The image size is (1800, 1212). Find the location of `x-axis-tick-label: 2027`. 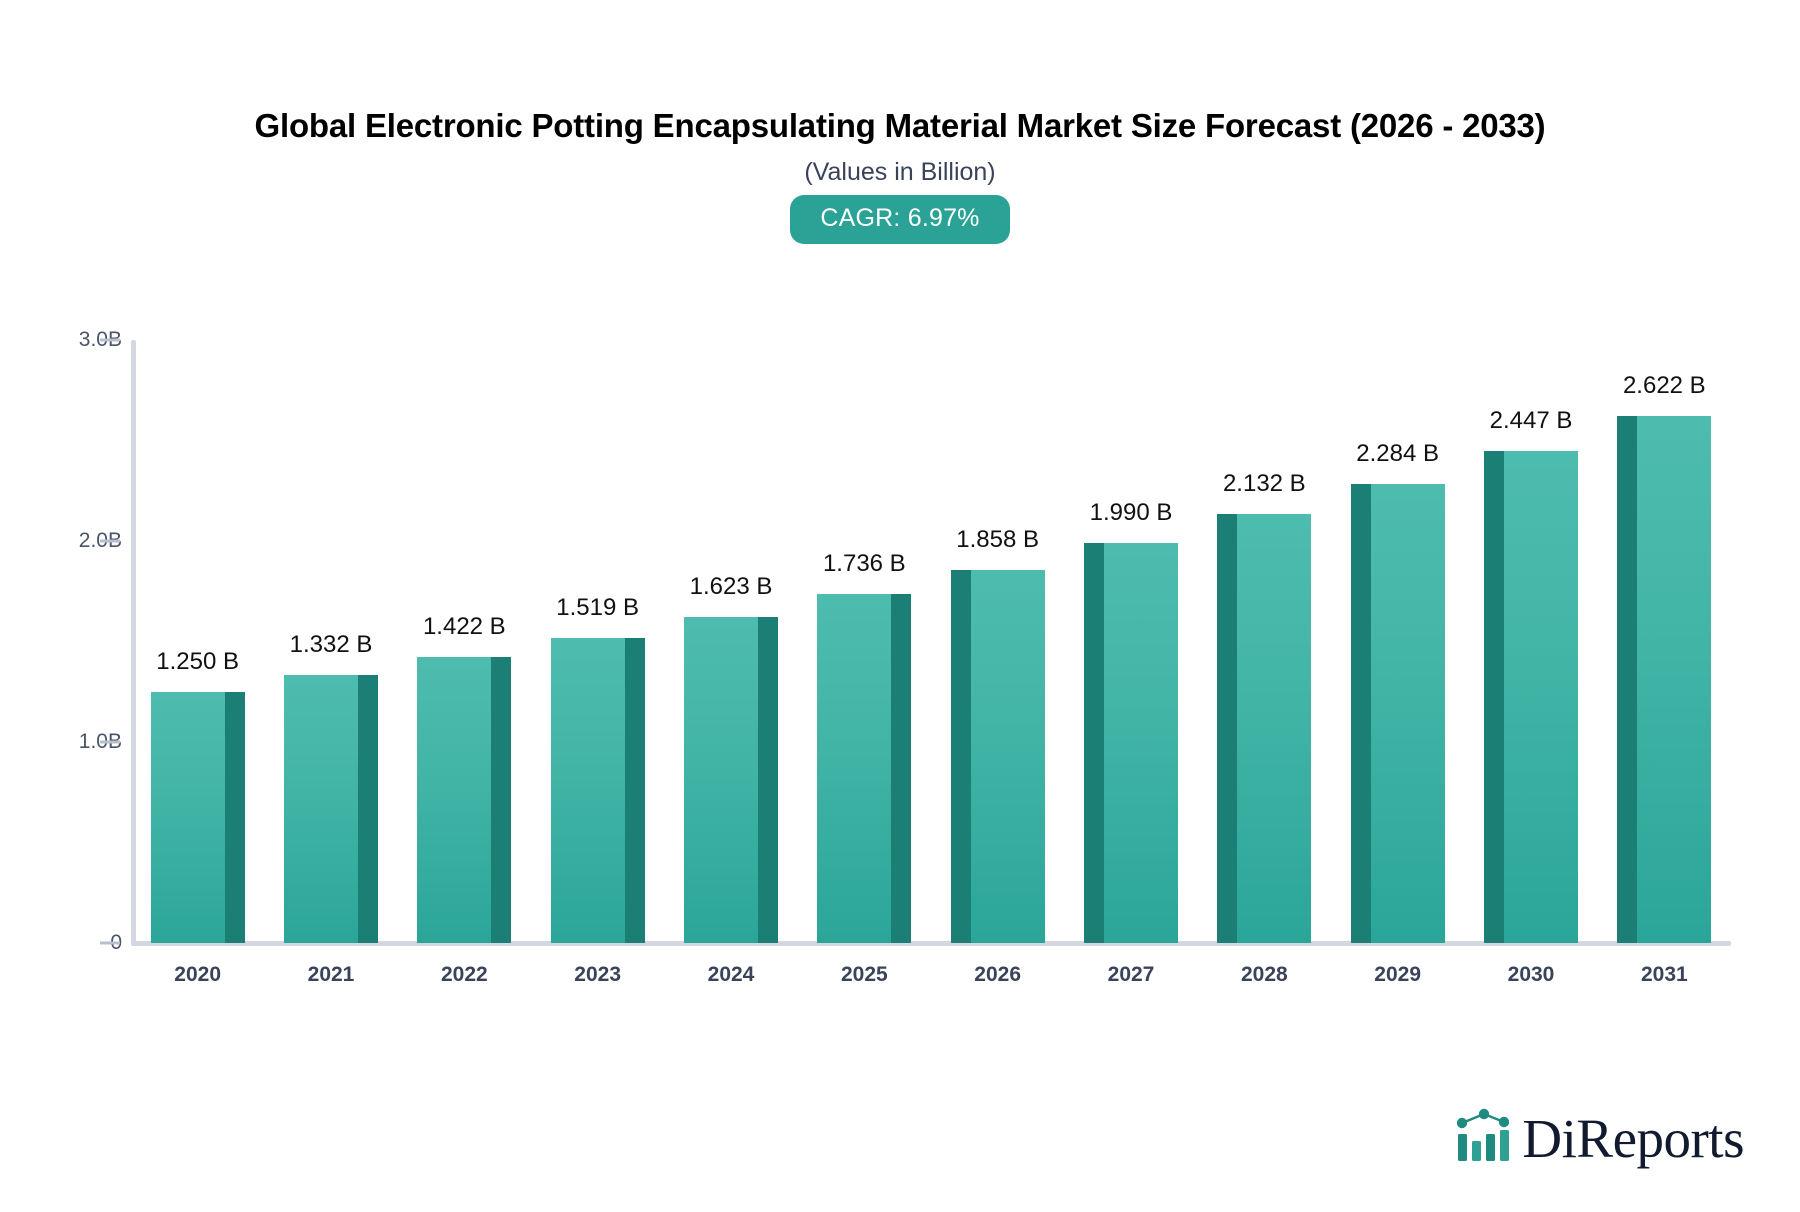

x-axis-tick-label: 2027 is located at coordinates (1131, 974).